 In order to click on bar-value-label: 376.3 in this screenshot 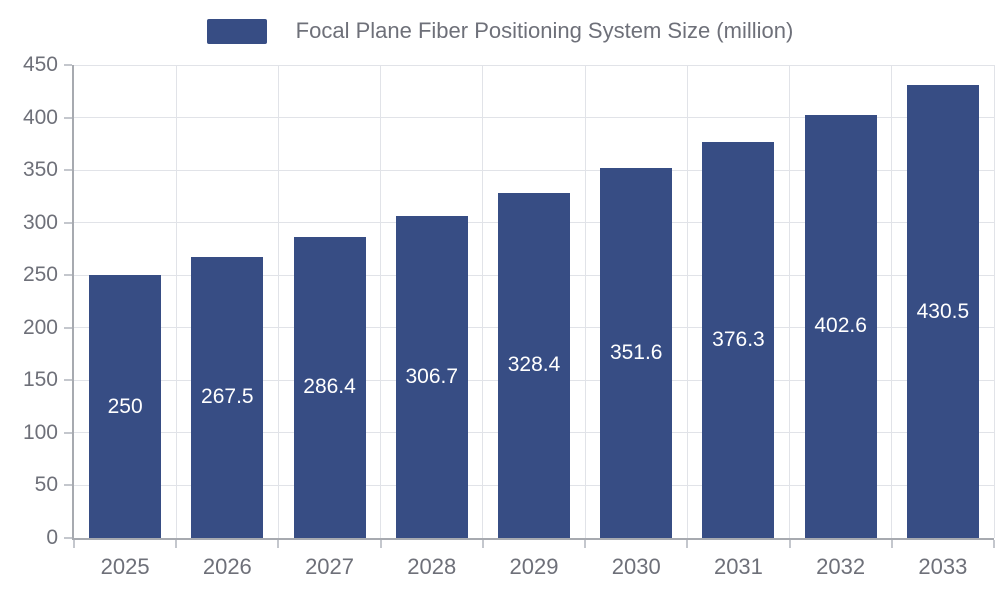, I will do `click(738, 340)`.